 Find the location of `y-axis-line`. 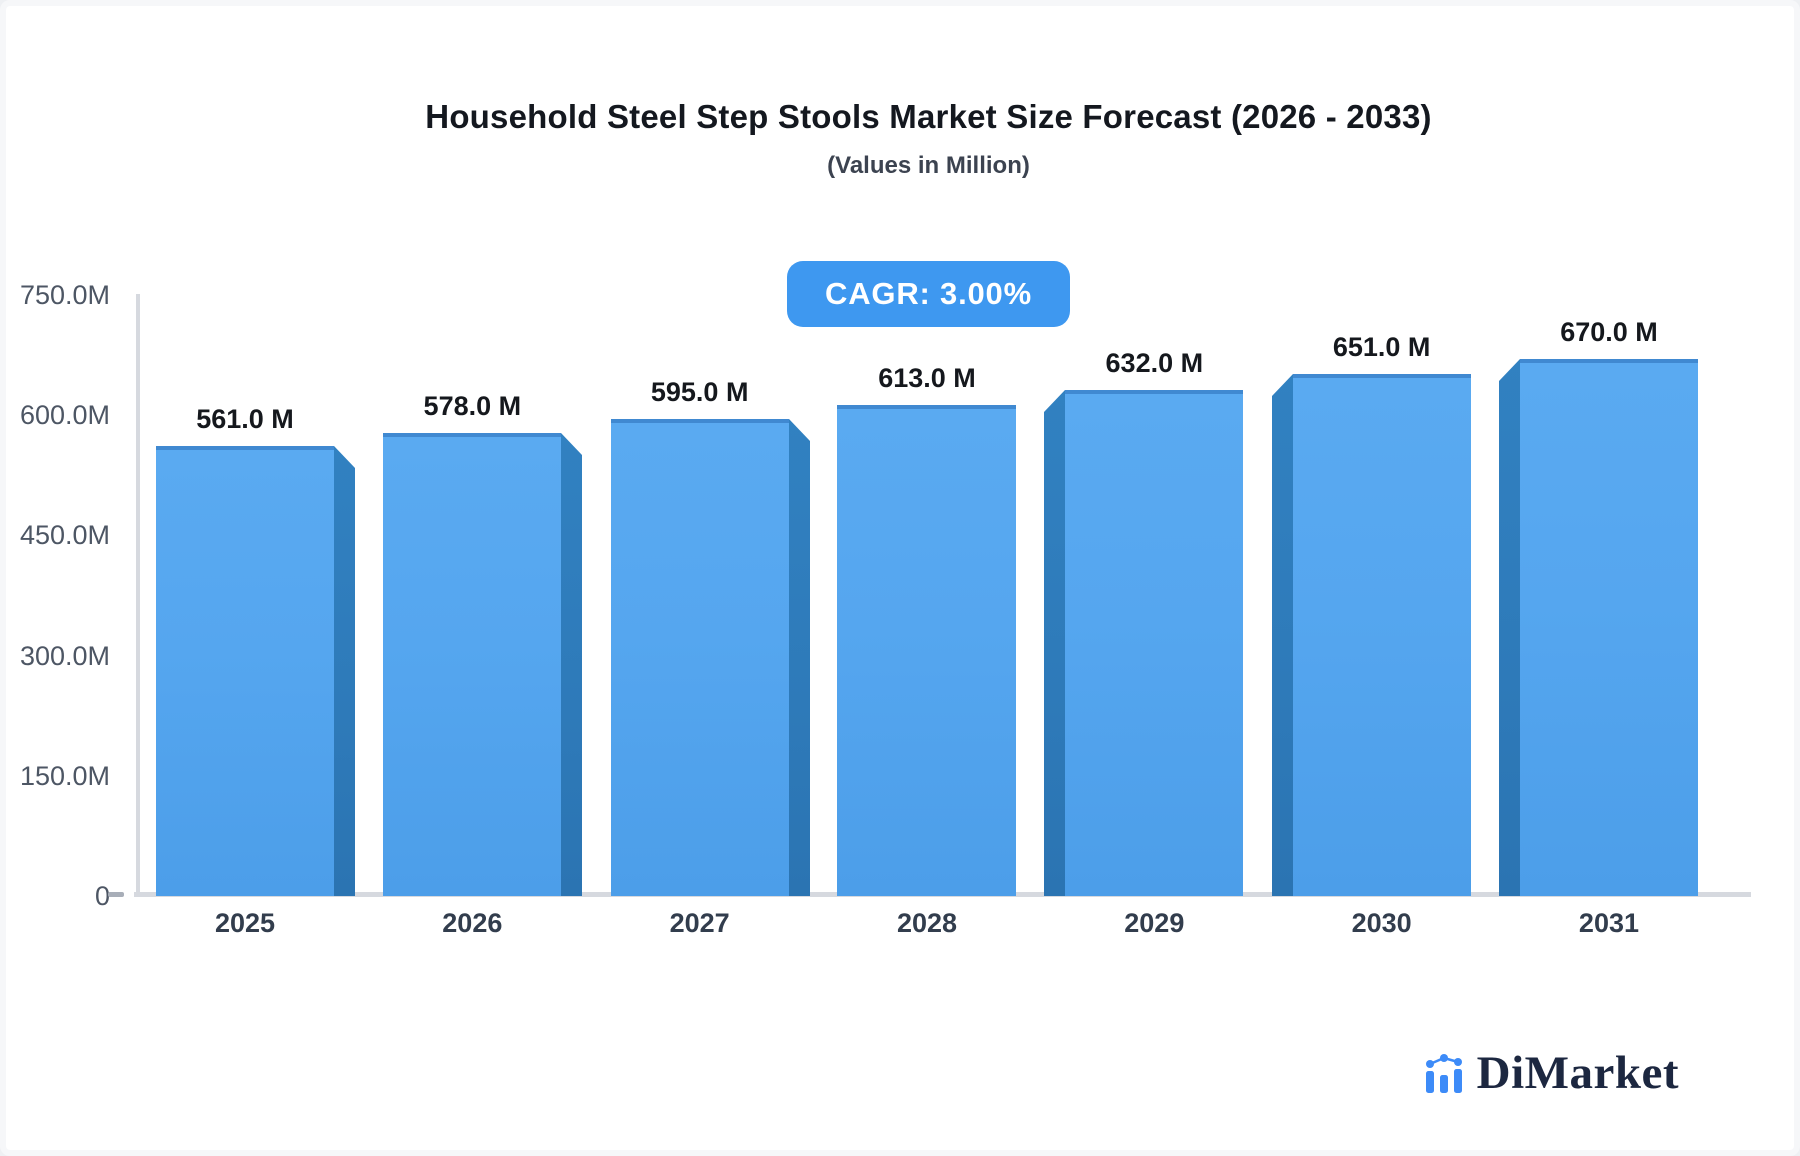

y-axis-line is located at coordinates (138, 595).